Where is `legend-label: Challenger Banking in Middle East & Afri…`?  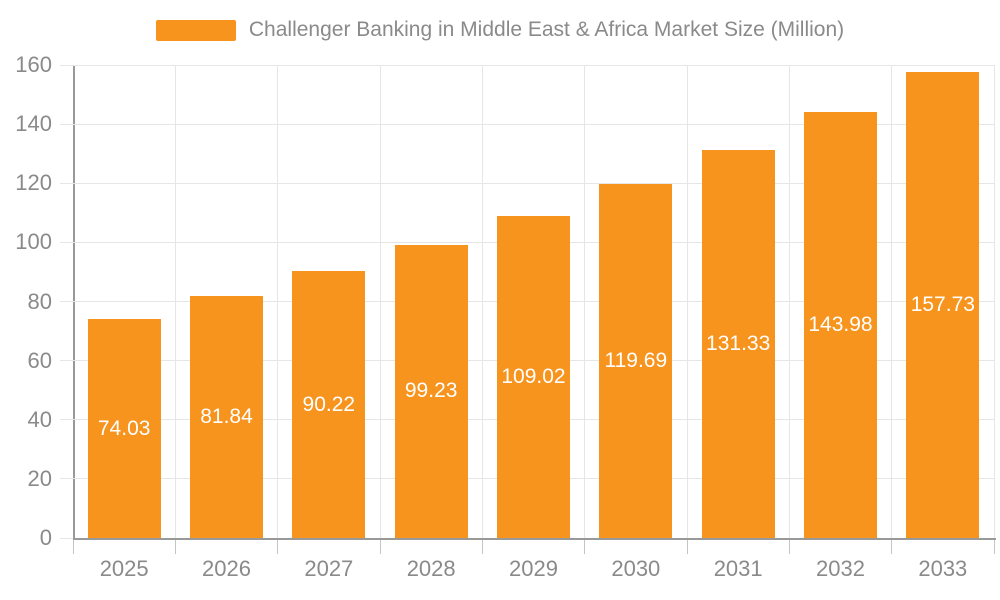
legend-label: Challenger Banking in Middle East & Afri… is located at coordinates (546, 29).